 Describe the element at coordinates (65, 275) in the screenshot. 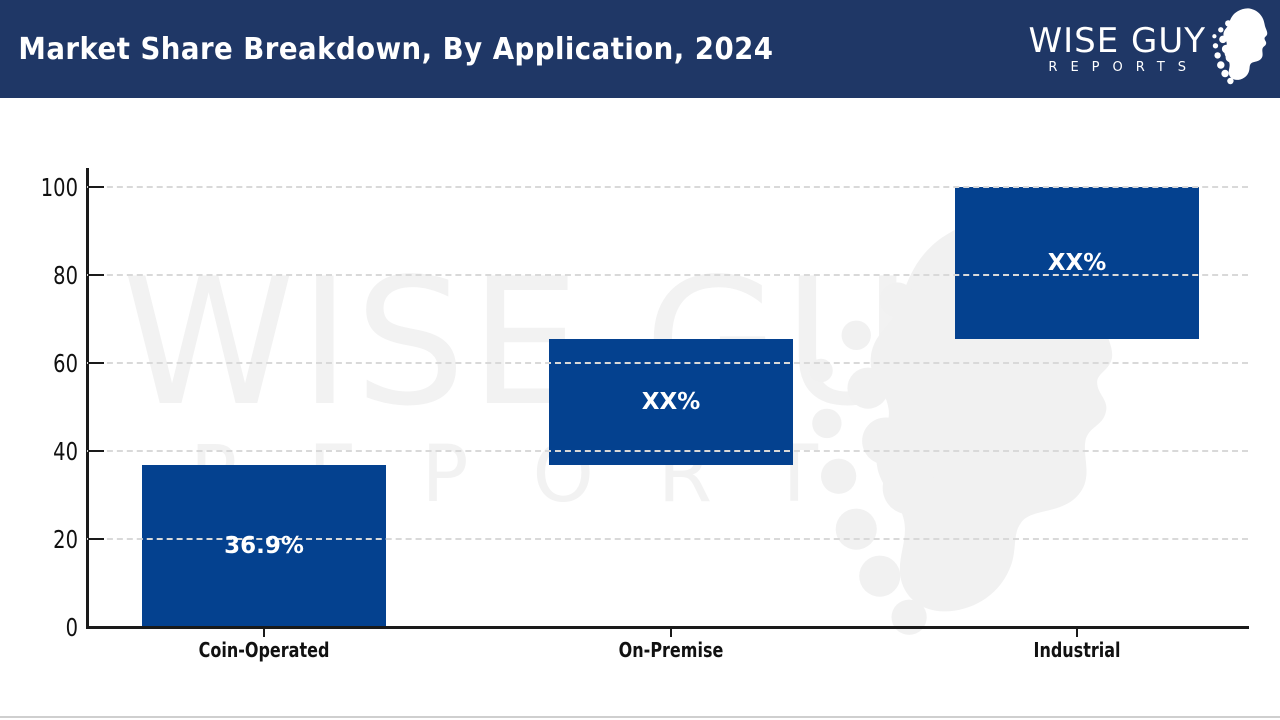

I see `y-tick-label: 80` at that location.